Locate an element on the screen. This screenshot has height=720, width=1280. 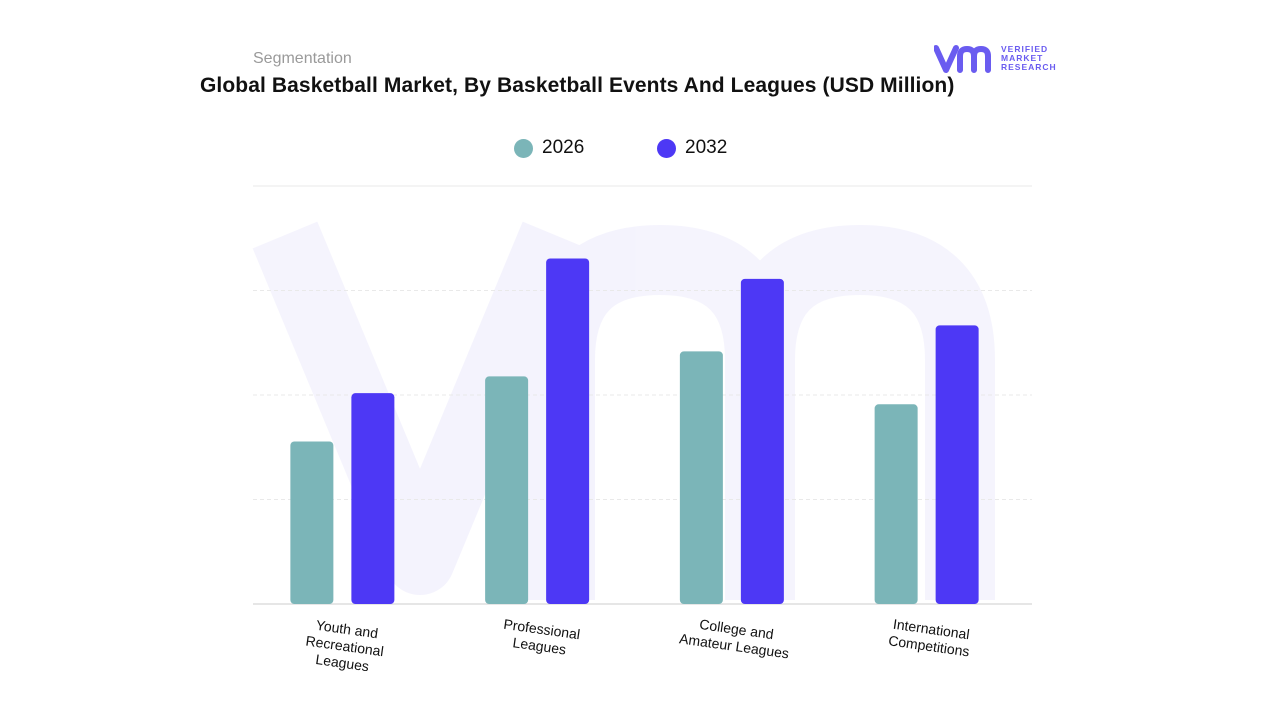
vmr-logo-icon is located at coordinates (962, 59).